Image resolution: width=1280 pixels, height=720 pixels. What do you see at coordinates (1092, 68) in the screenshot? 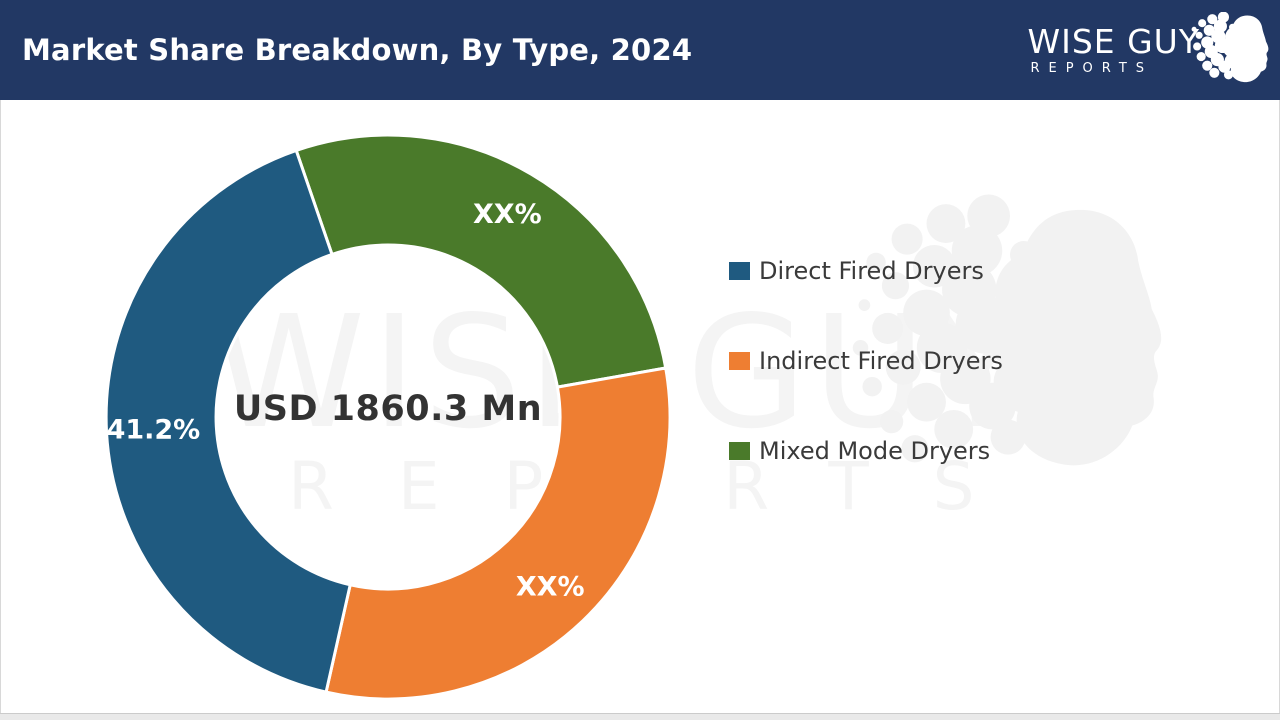
I see `logo-reports-line: REPORTS` at bounding box center [1092, 68].